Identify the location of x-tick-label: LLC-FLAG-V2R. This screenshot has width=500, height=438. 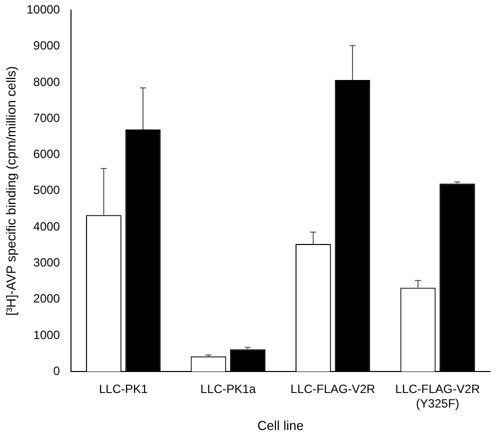
(333, 389).